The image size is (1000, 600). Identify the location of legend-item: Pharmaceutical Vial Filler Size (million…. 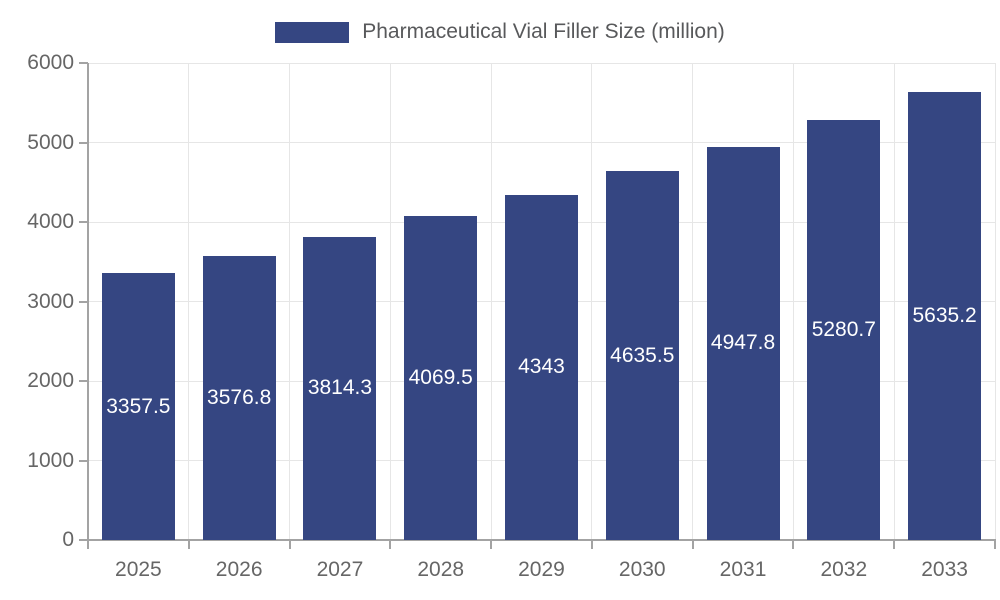
(500, 32).